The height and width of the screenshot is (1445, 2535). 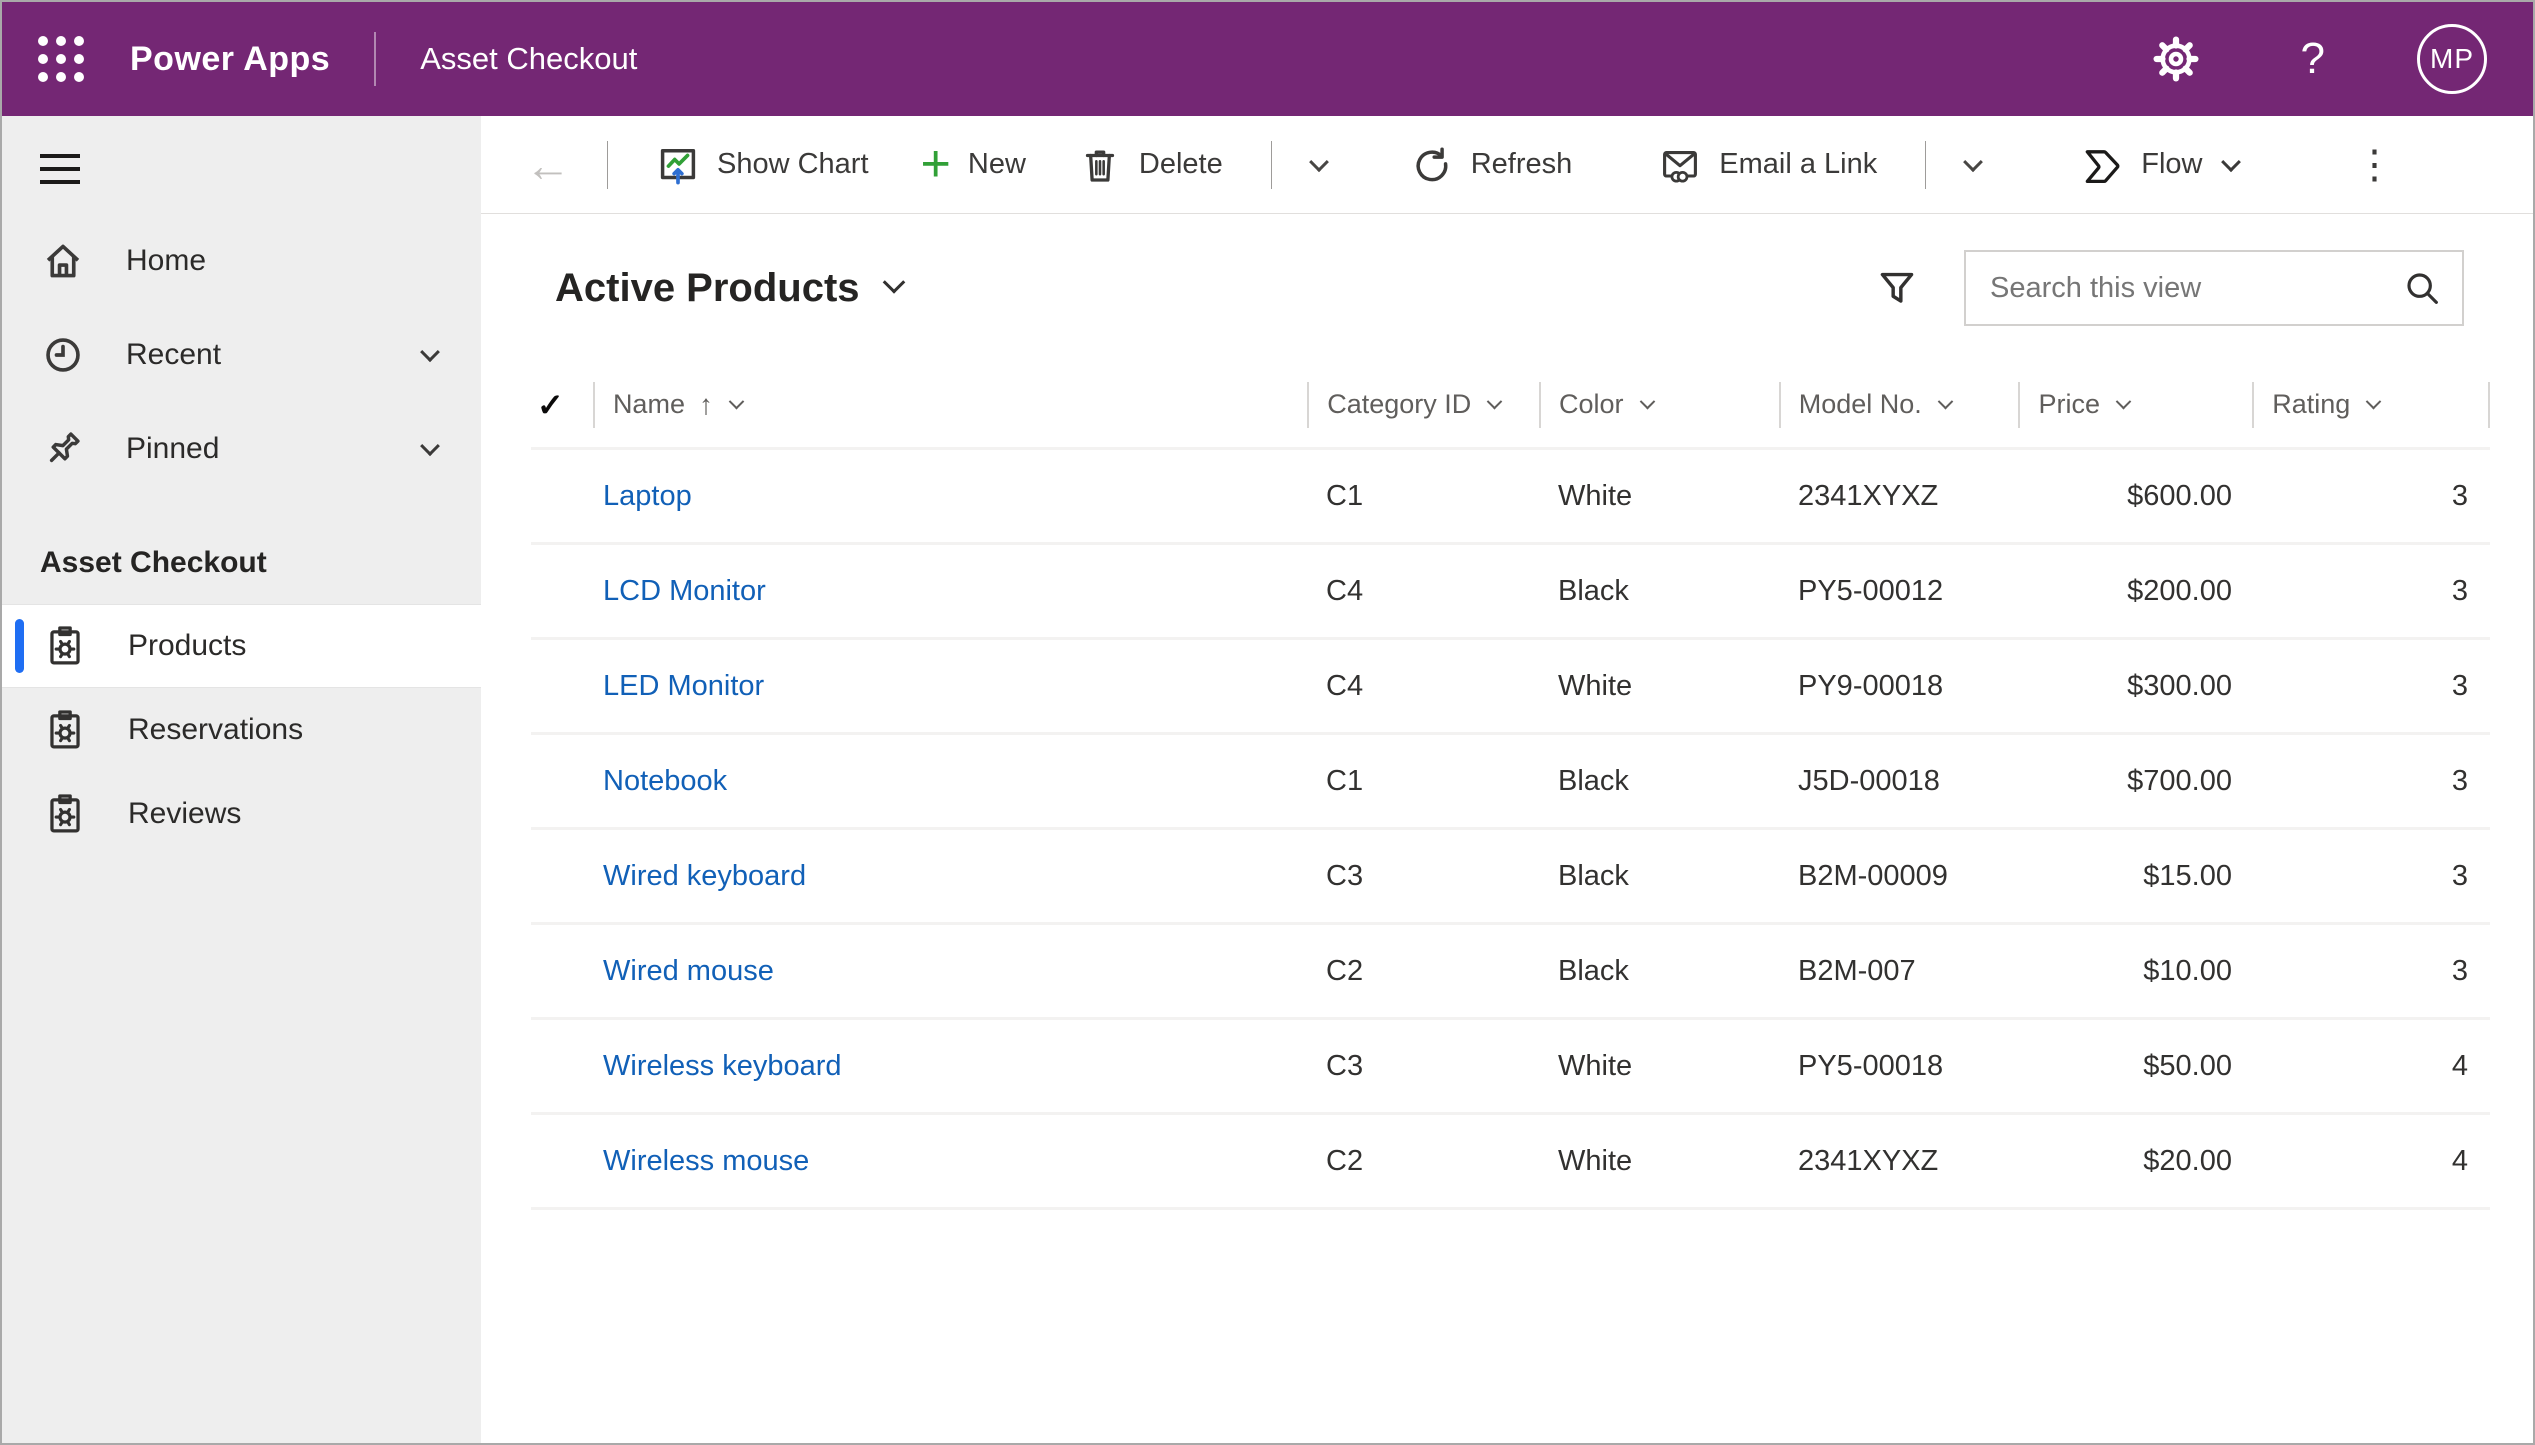 What do you see at coordinates (2459, 1160) in the screenshot?
I see `cell-rating: 4` at bounding box center [2459, 1160].